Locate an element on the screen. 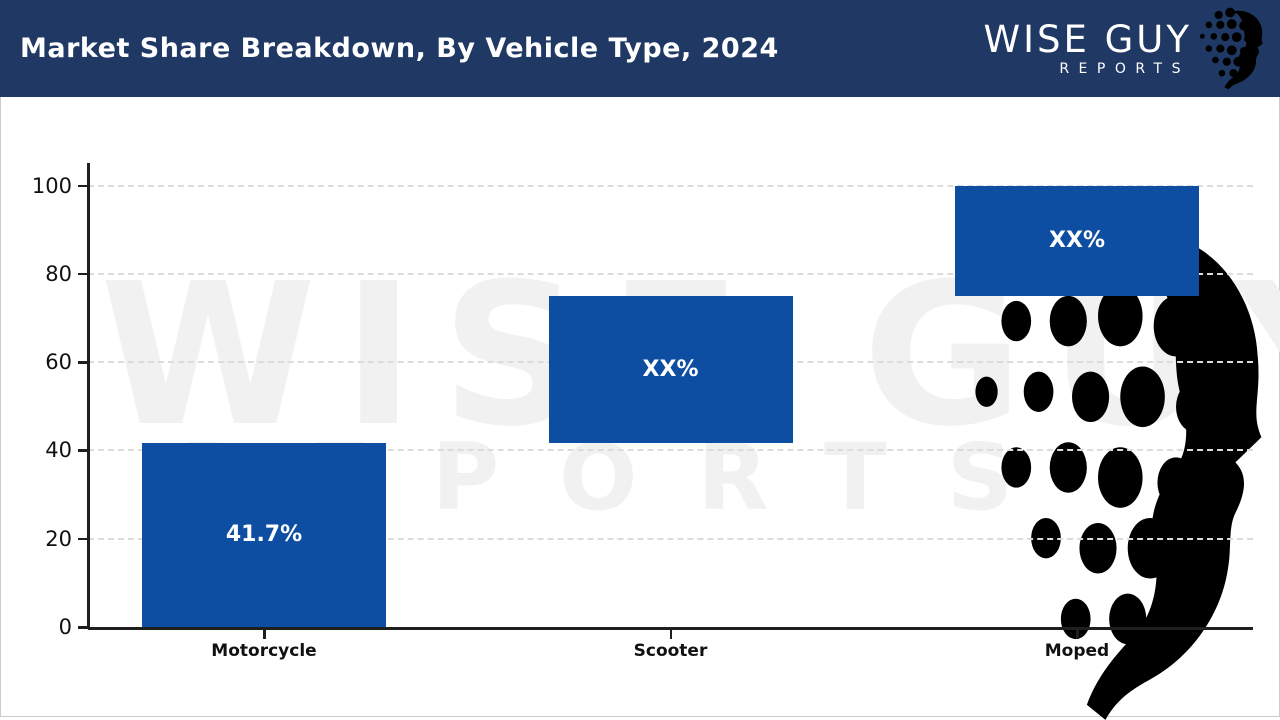 The height and width of the screenshot is (720, 1280). y-tick-label-60: 60 is located at coordinates (58, 362).